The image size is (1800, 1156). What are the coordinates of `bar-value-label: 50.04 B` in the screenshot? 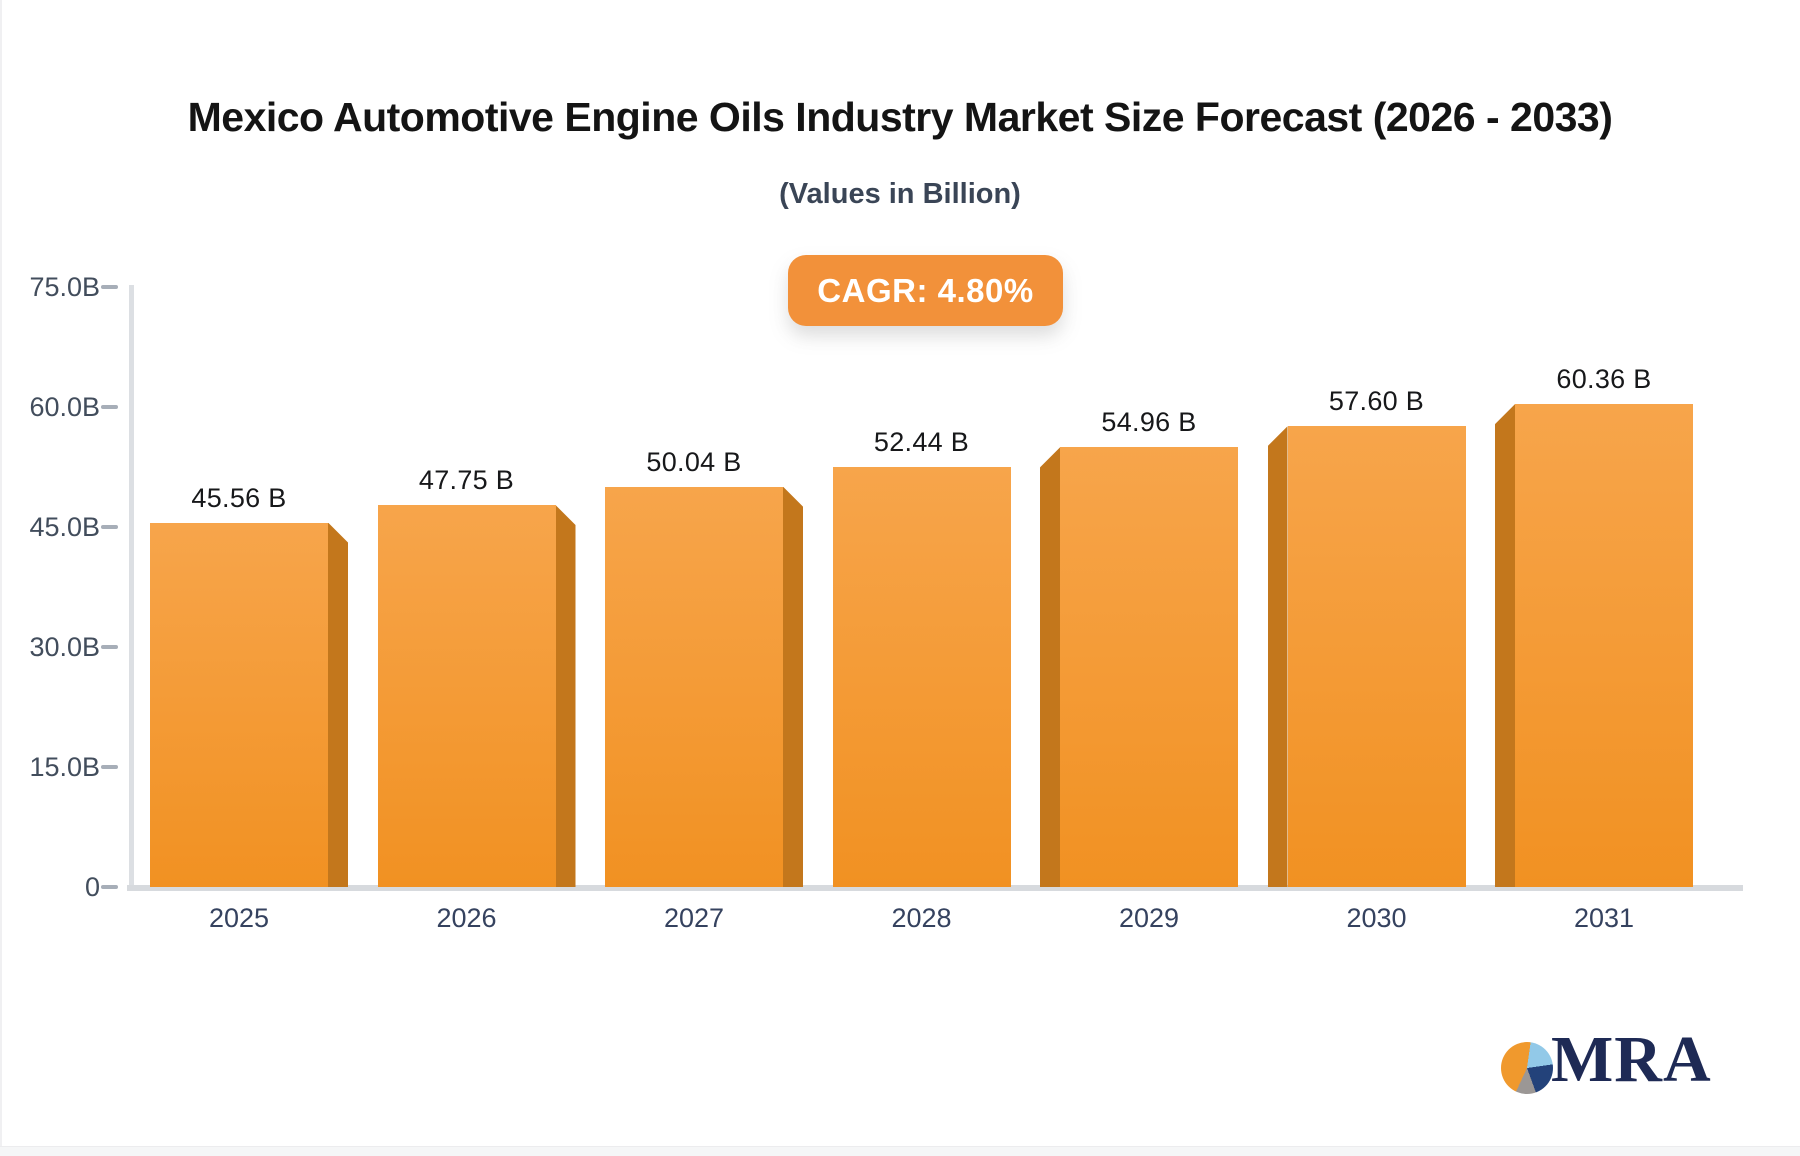 It's located at (694, 461).